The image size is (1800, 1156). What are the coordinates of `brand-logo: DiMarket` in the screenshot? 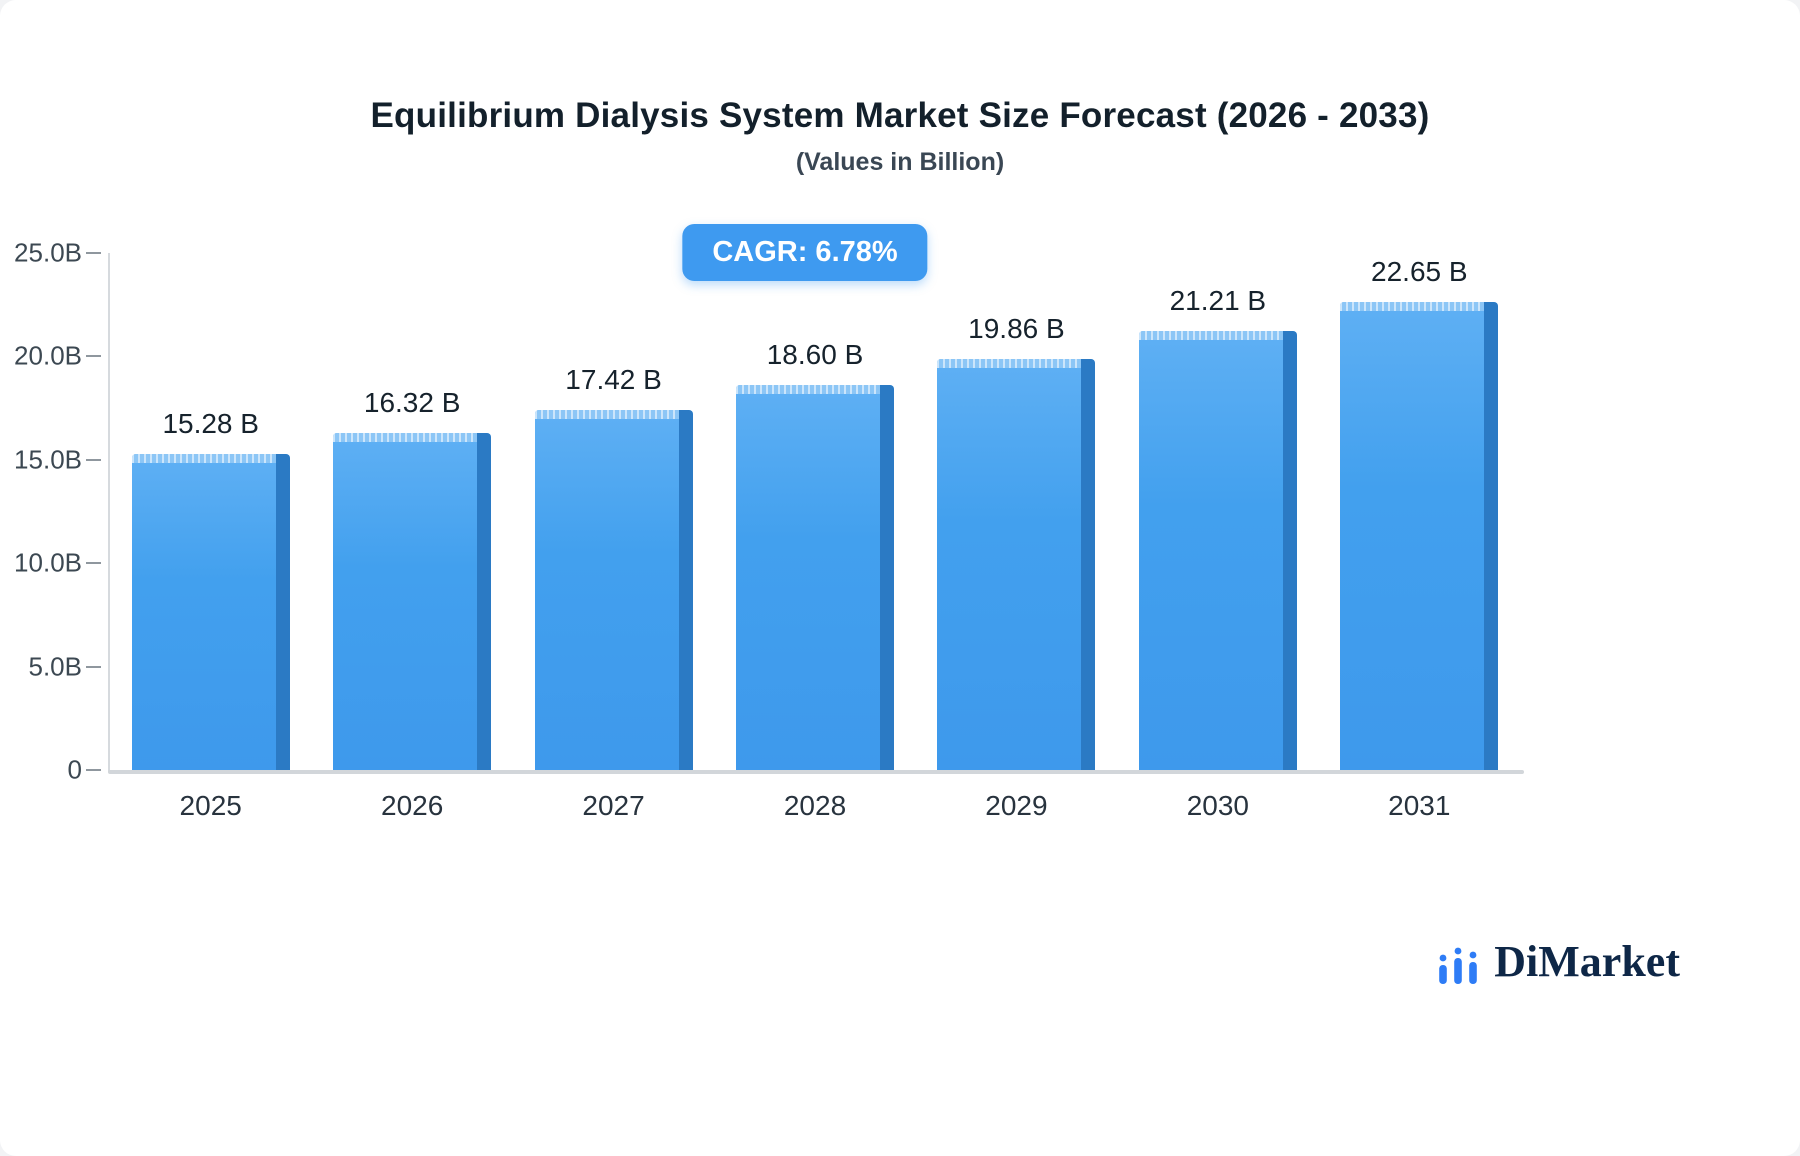 It's located at (1558, 962).